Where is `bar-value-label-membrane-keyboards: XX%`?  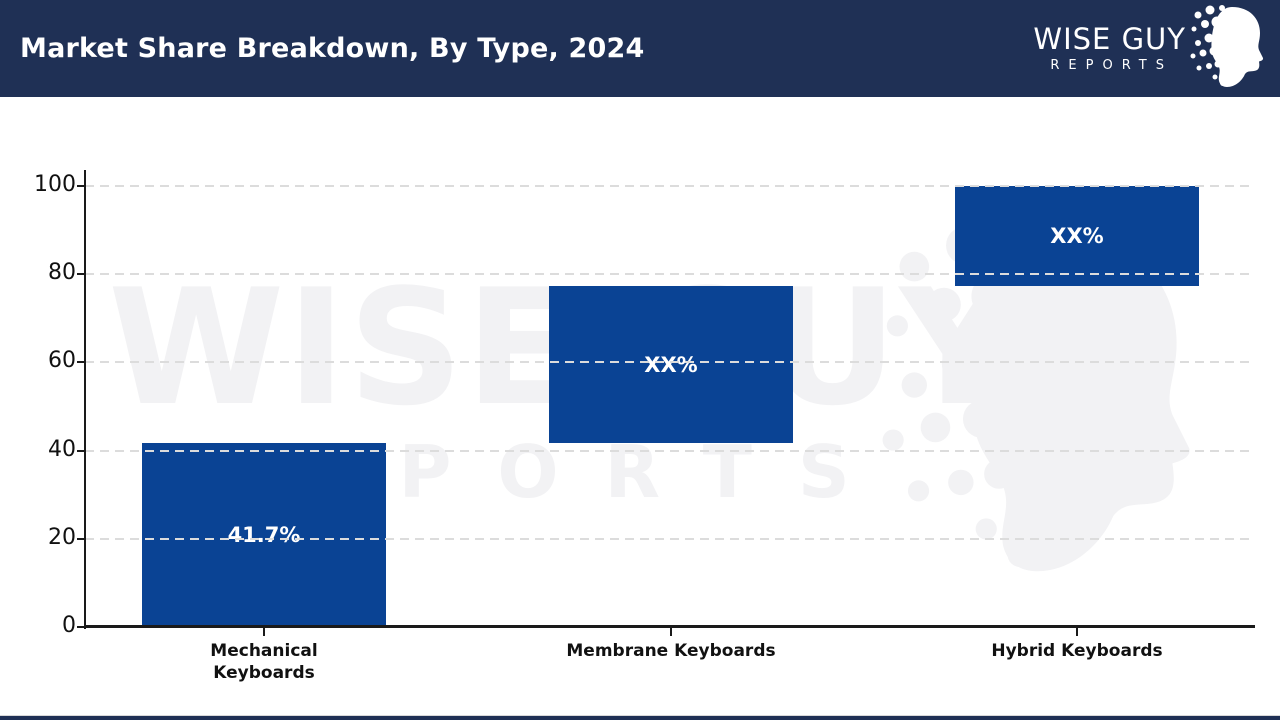
bar-value-label-membrane-keyboards: XX% is located at coordinates (671, 364).